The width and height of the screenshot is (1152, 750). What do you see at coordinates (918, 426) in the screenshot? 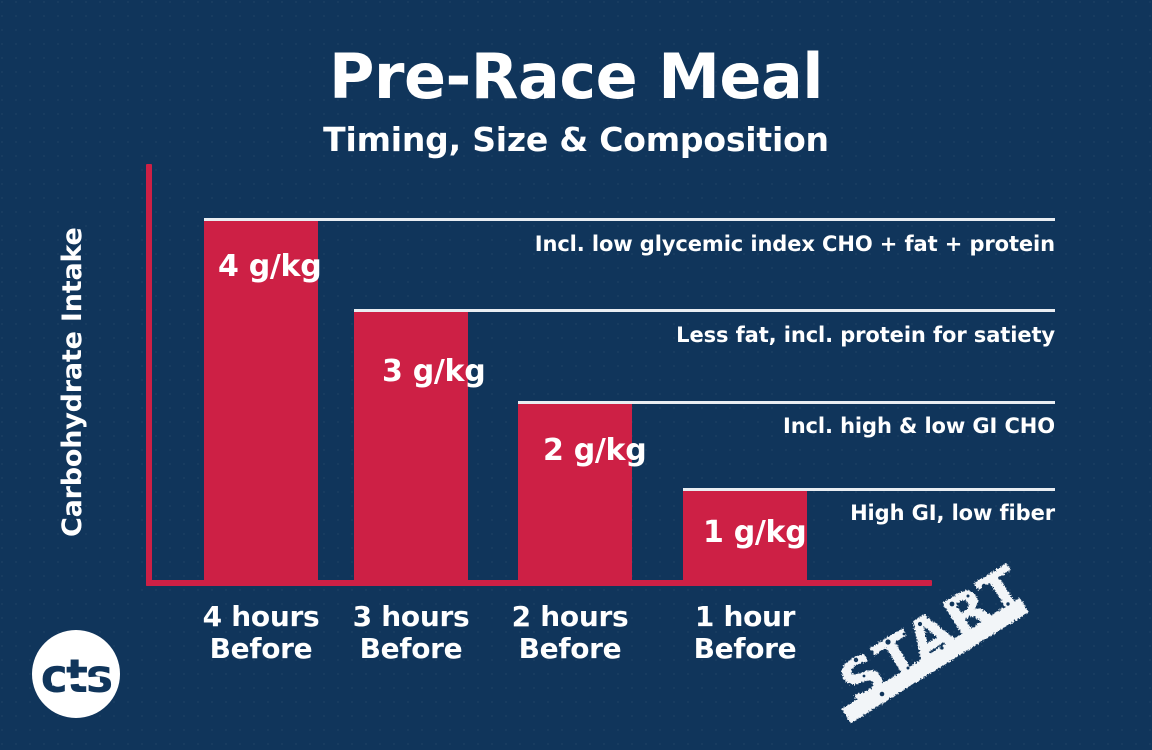
I see `annotation-label-3: Incl. high & low GI CHO` at bounding box center [918, 426].